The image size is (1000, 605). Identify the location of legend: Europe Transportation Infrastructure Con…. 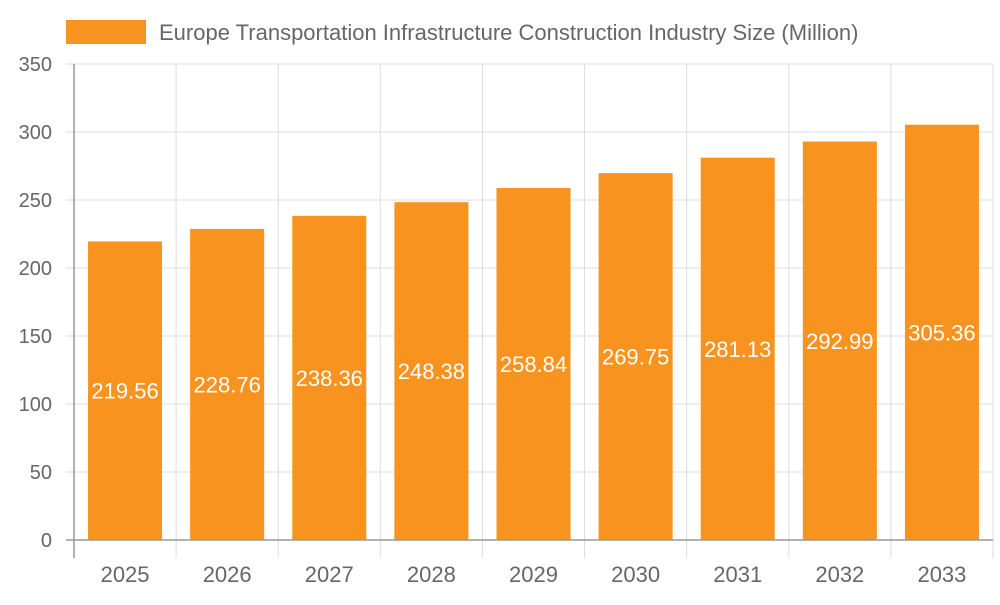
(462, 32).